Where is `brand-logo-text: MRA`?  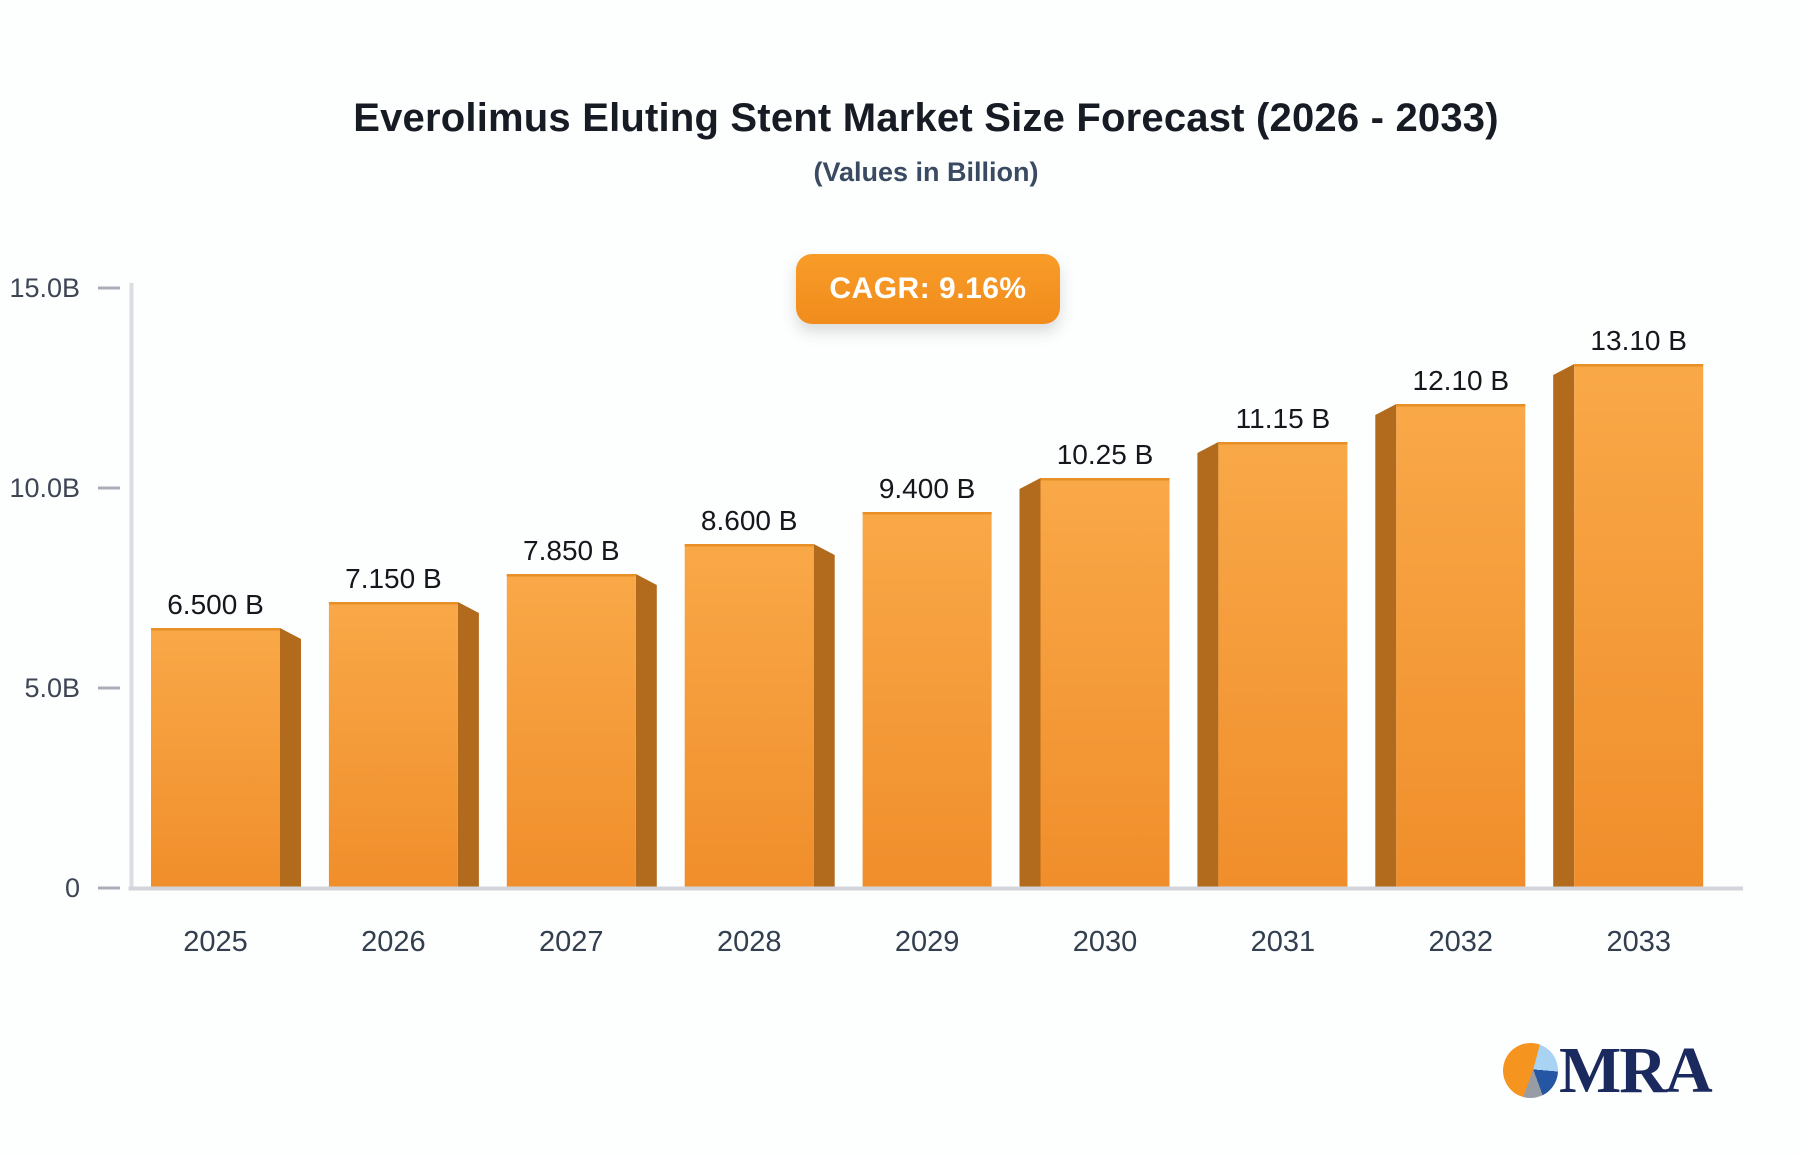
brand-logo-text: MRA is located at coordinates (1636, 1070).